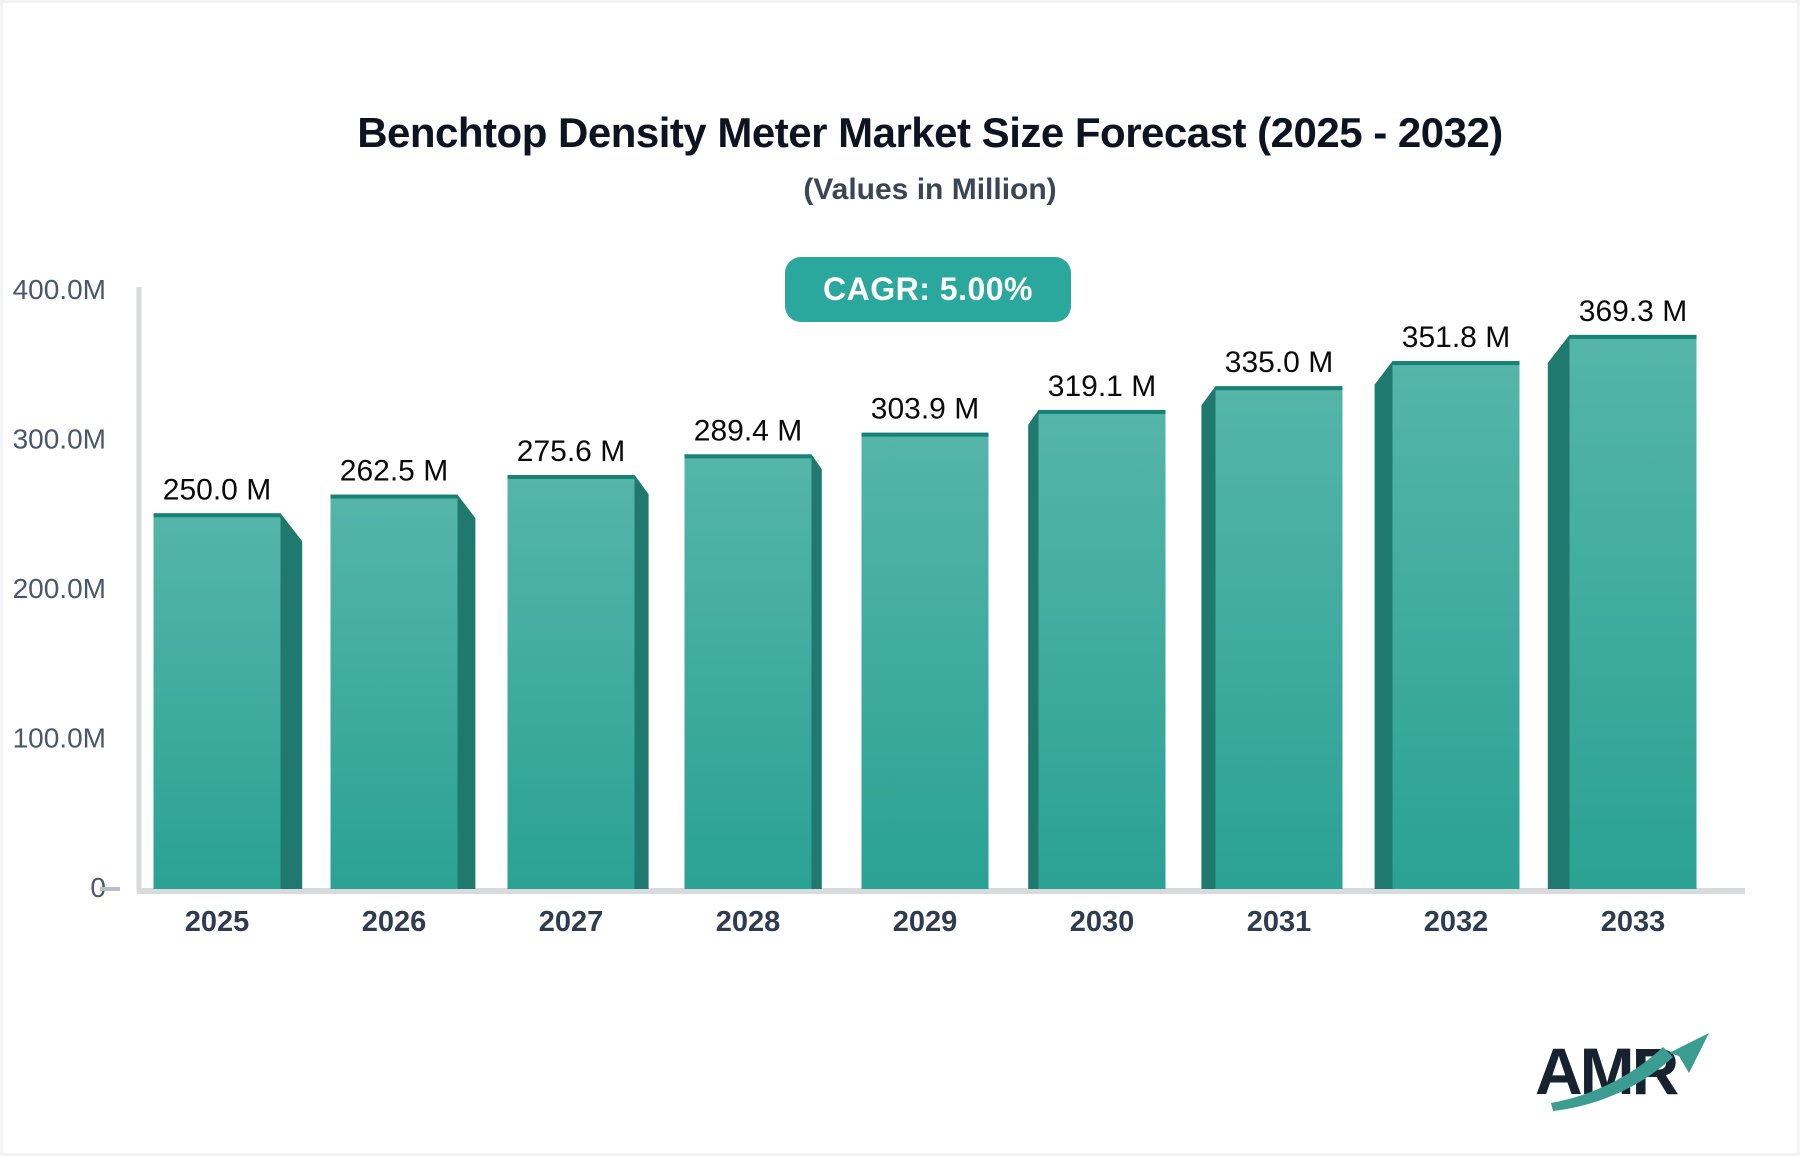 The image size is (1800, 1156). What do you see at coordinates (394, 471) in the screenshot?
I see `bar-value-label-2026: 262.5 M` at bounding box center [394, 471].